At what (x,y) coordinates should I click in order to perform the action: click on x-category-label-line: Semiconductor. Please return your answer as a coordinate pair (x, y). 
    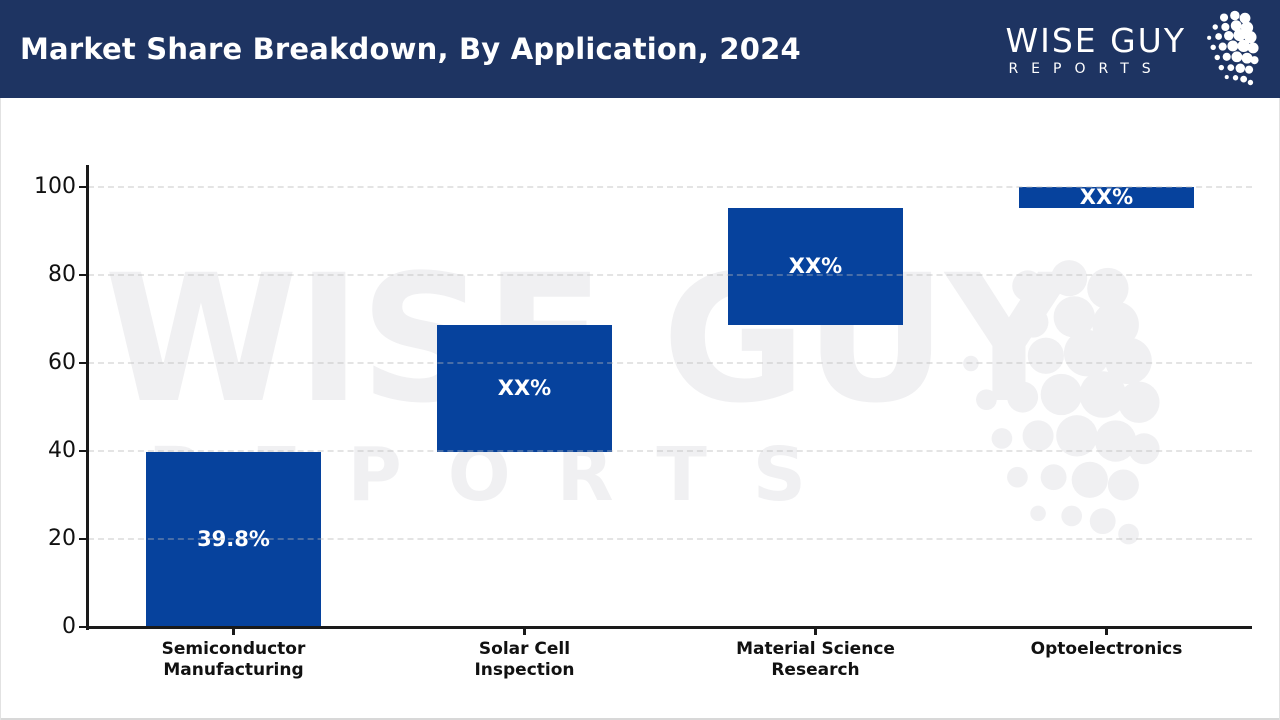
    Looking at the image, I should click on (233, 649).